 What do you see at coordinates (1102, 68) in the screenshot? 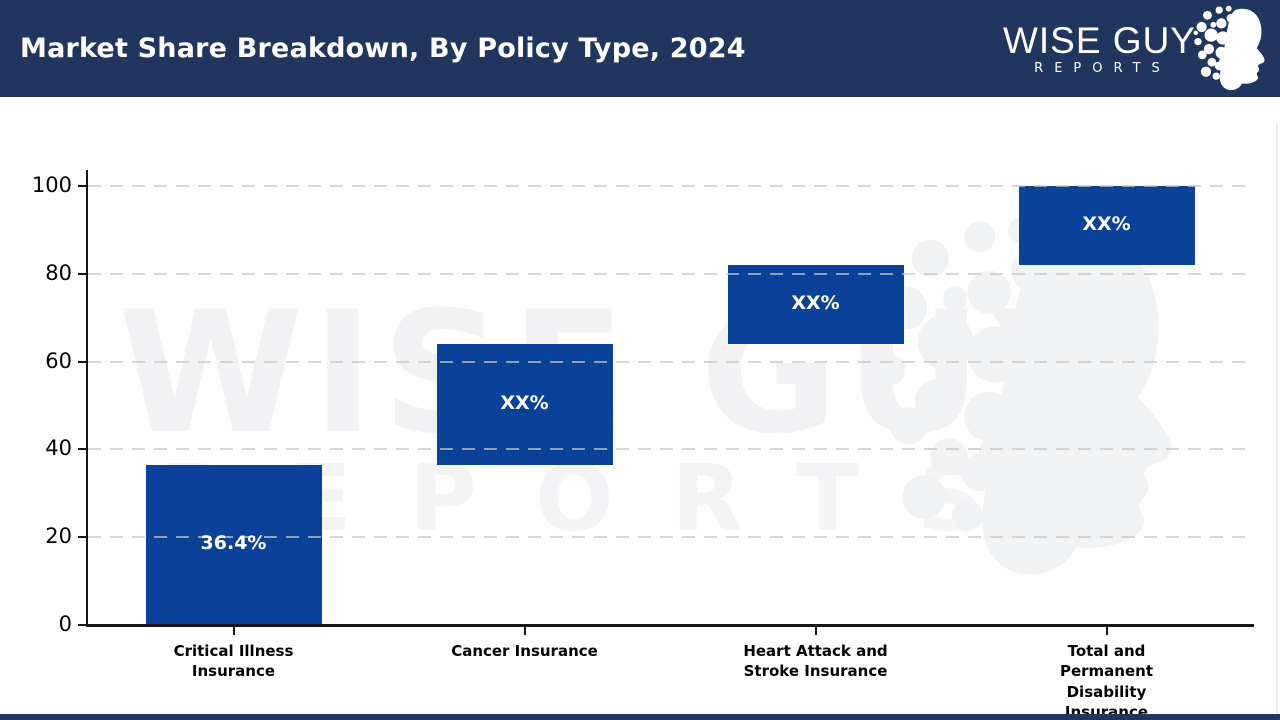
I see `logo-subtitle: REPORTS` at bounding box center [1102, 68].